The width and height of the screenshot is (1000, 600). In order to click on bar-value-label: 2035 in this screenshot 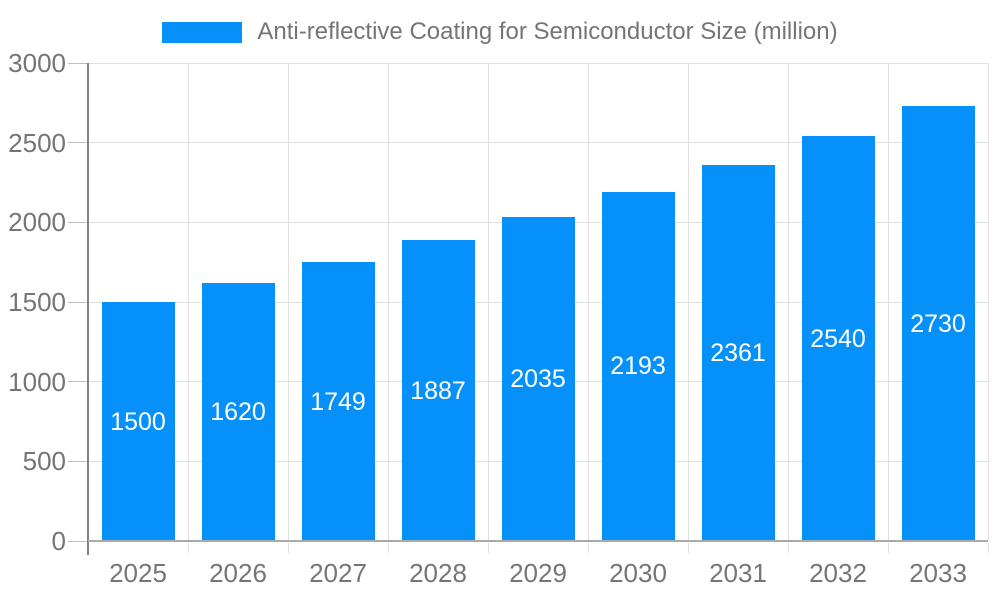, I will do `click(538, 378)`.